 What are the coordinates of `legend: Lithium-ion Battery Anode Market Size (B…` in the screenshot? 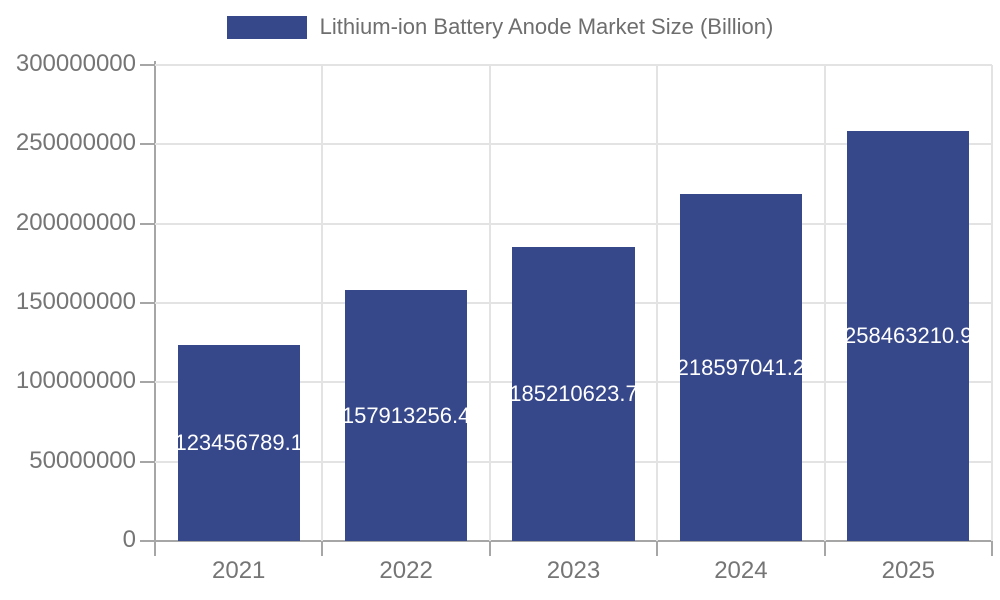 It's located at (500, 27).